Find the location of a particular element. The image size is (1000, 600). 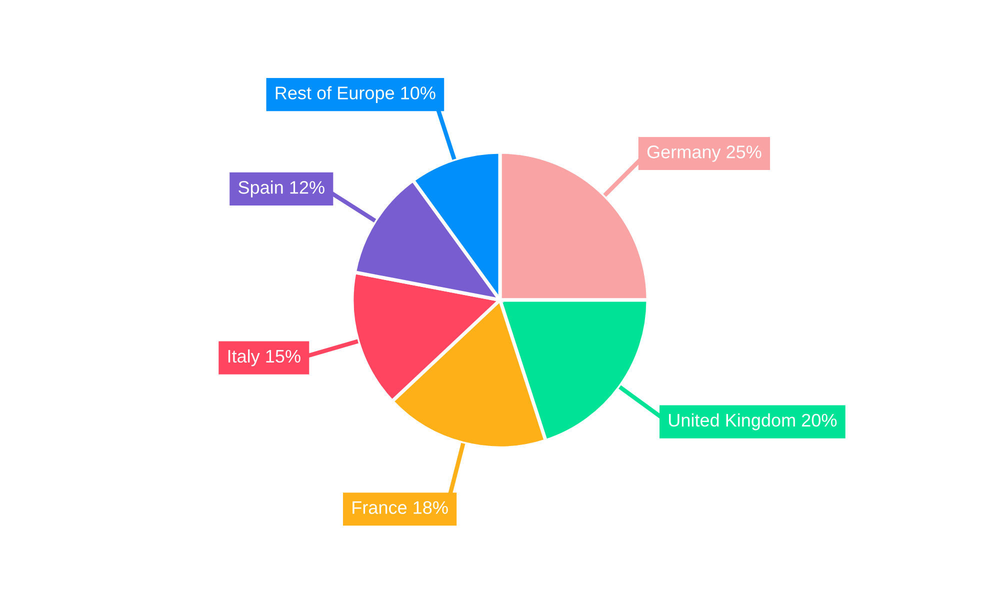

slice-label: Italy 15% is located at coordinates (264, 357).